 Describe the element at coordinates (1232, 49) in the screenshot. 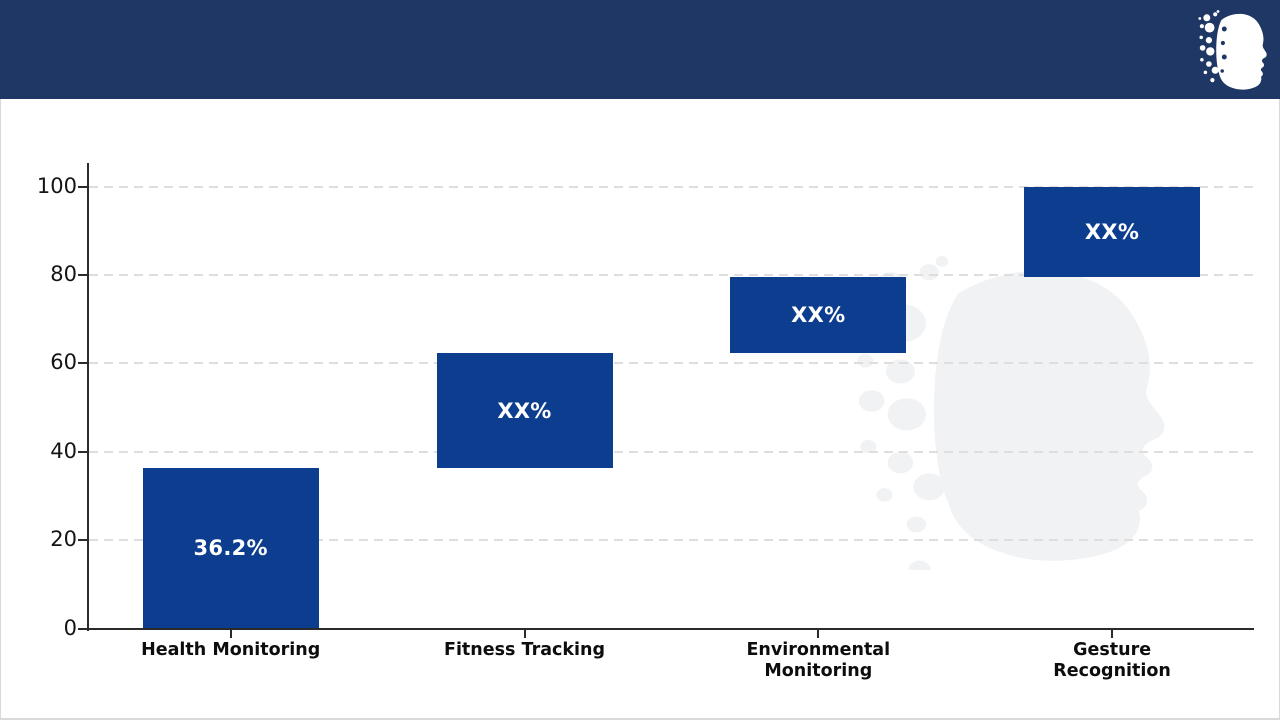

I see `wiseguy-head-icon` at that location.